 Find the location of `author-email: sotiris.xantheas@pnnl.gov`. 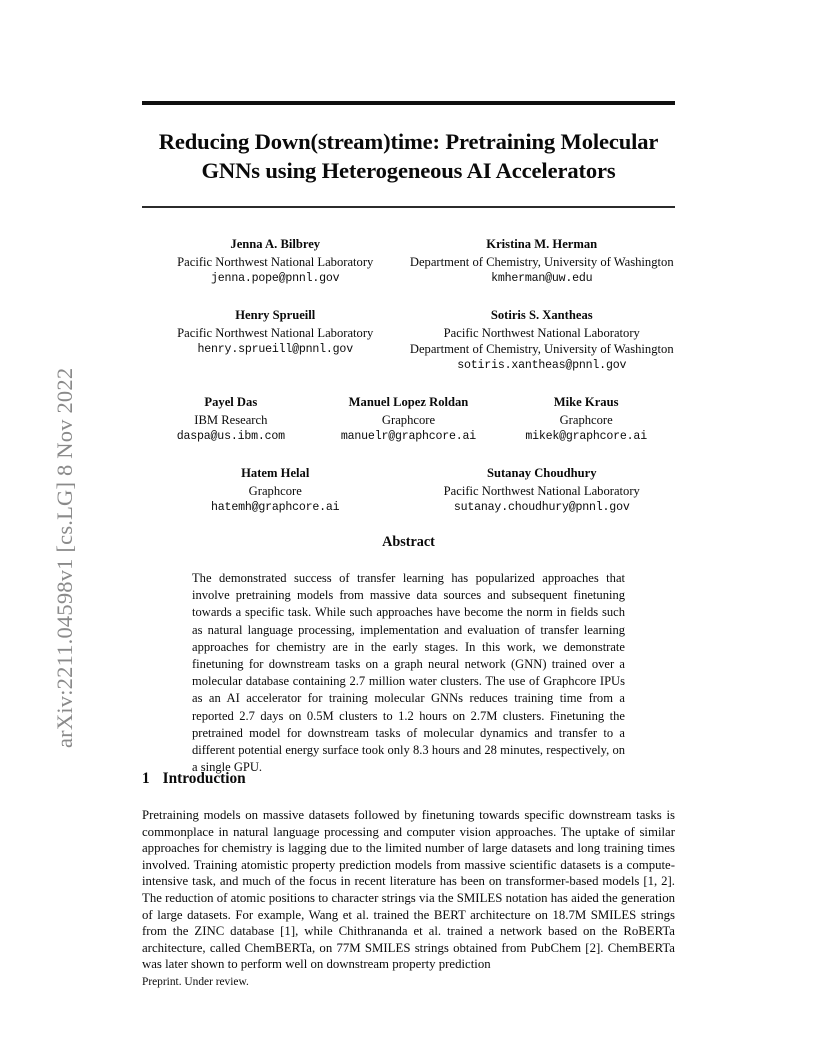

author-email: sotiris.xantheas@pnnl.gov is located at coordinates (542, 365).